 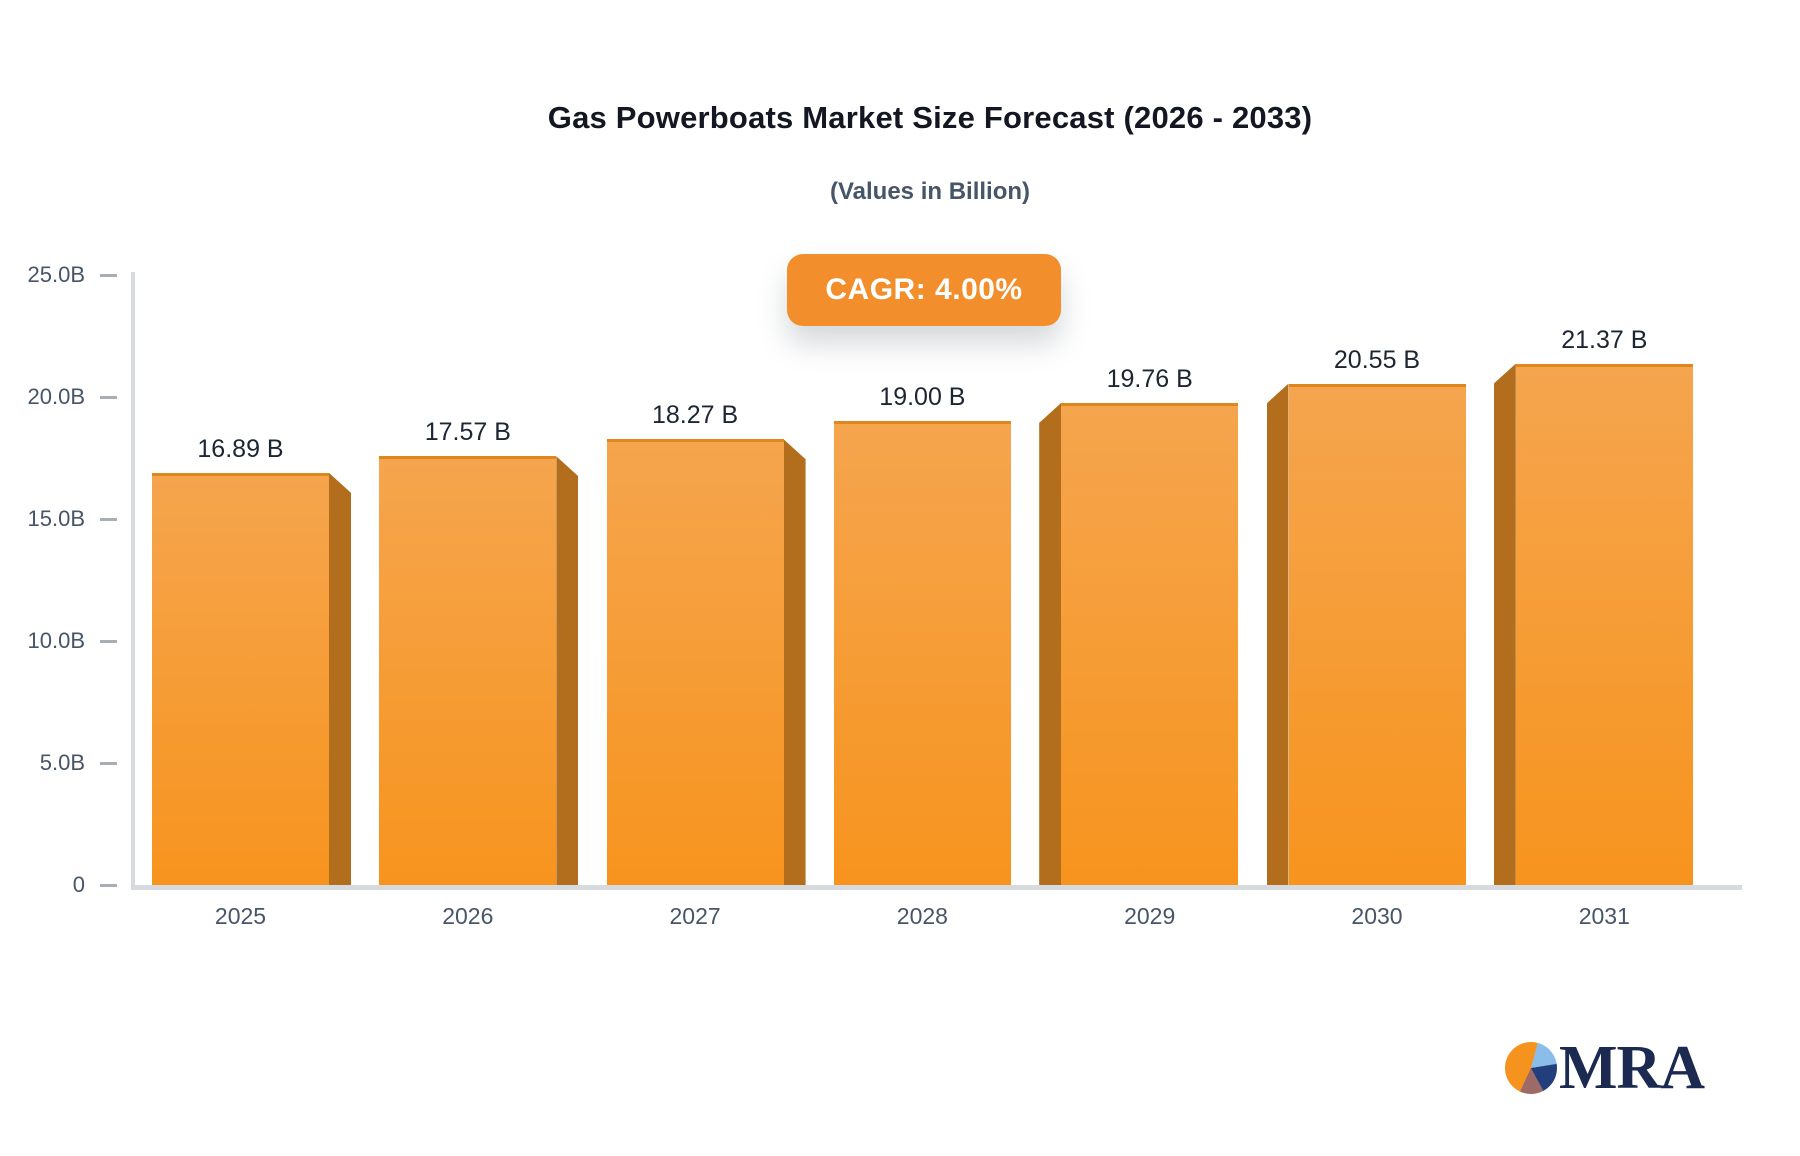 I want to click on pie-chart-logo-icon, so click(x=1531, y=1068).